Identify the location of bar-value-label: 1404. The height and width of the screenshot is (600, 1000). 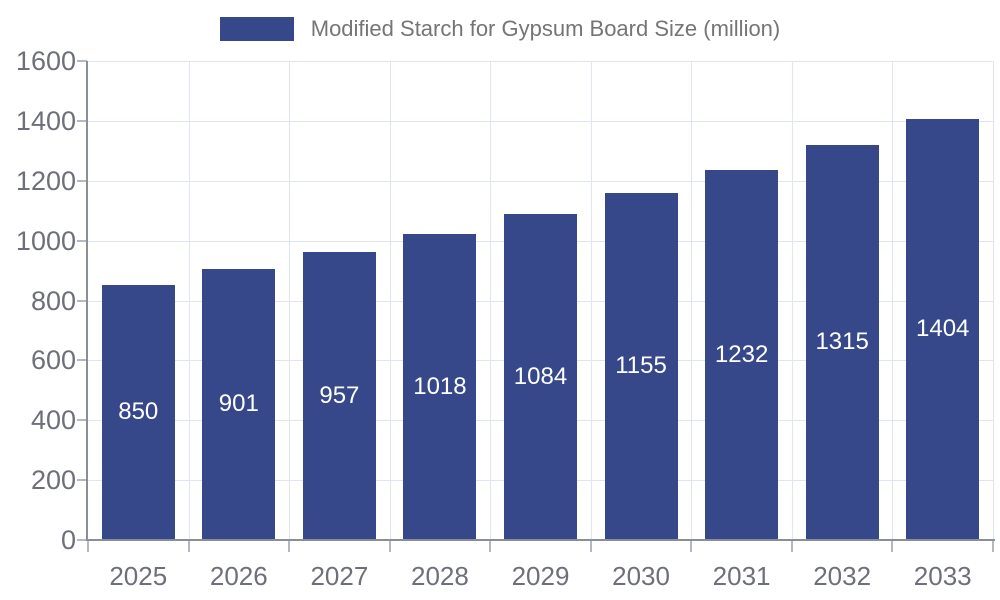
(943, 328).